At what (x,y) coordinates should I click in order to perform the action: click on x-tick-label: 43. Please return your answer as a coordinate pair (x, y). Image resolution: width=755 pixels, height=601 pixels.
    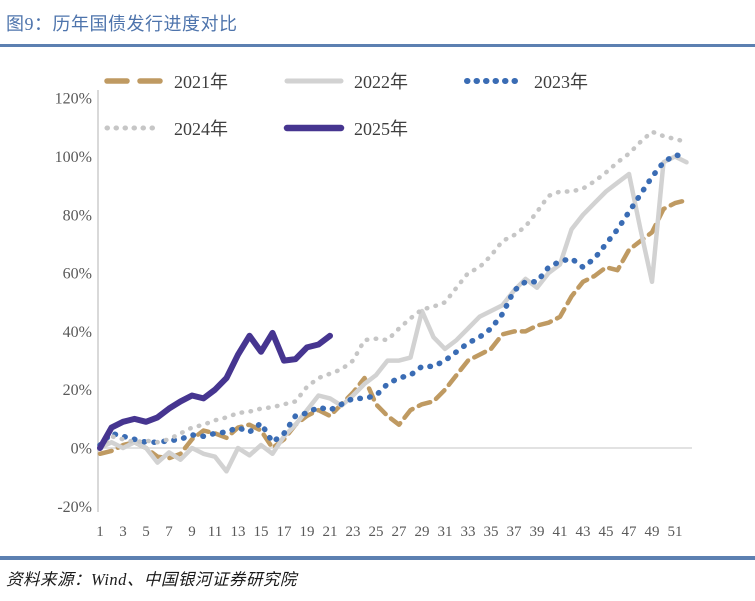
    Looking at the image, I should click on (583, 532).